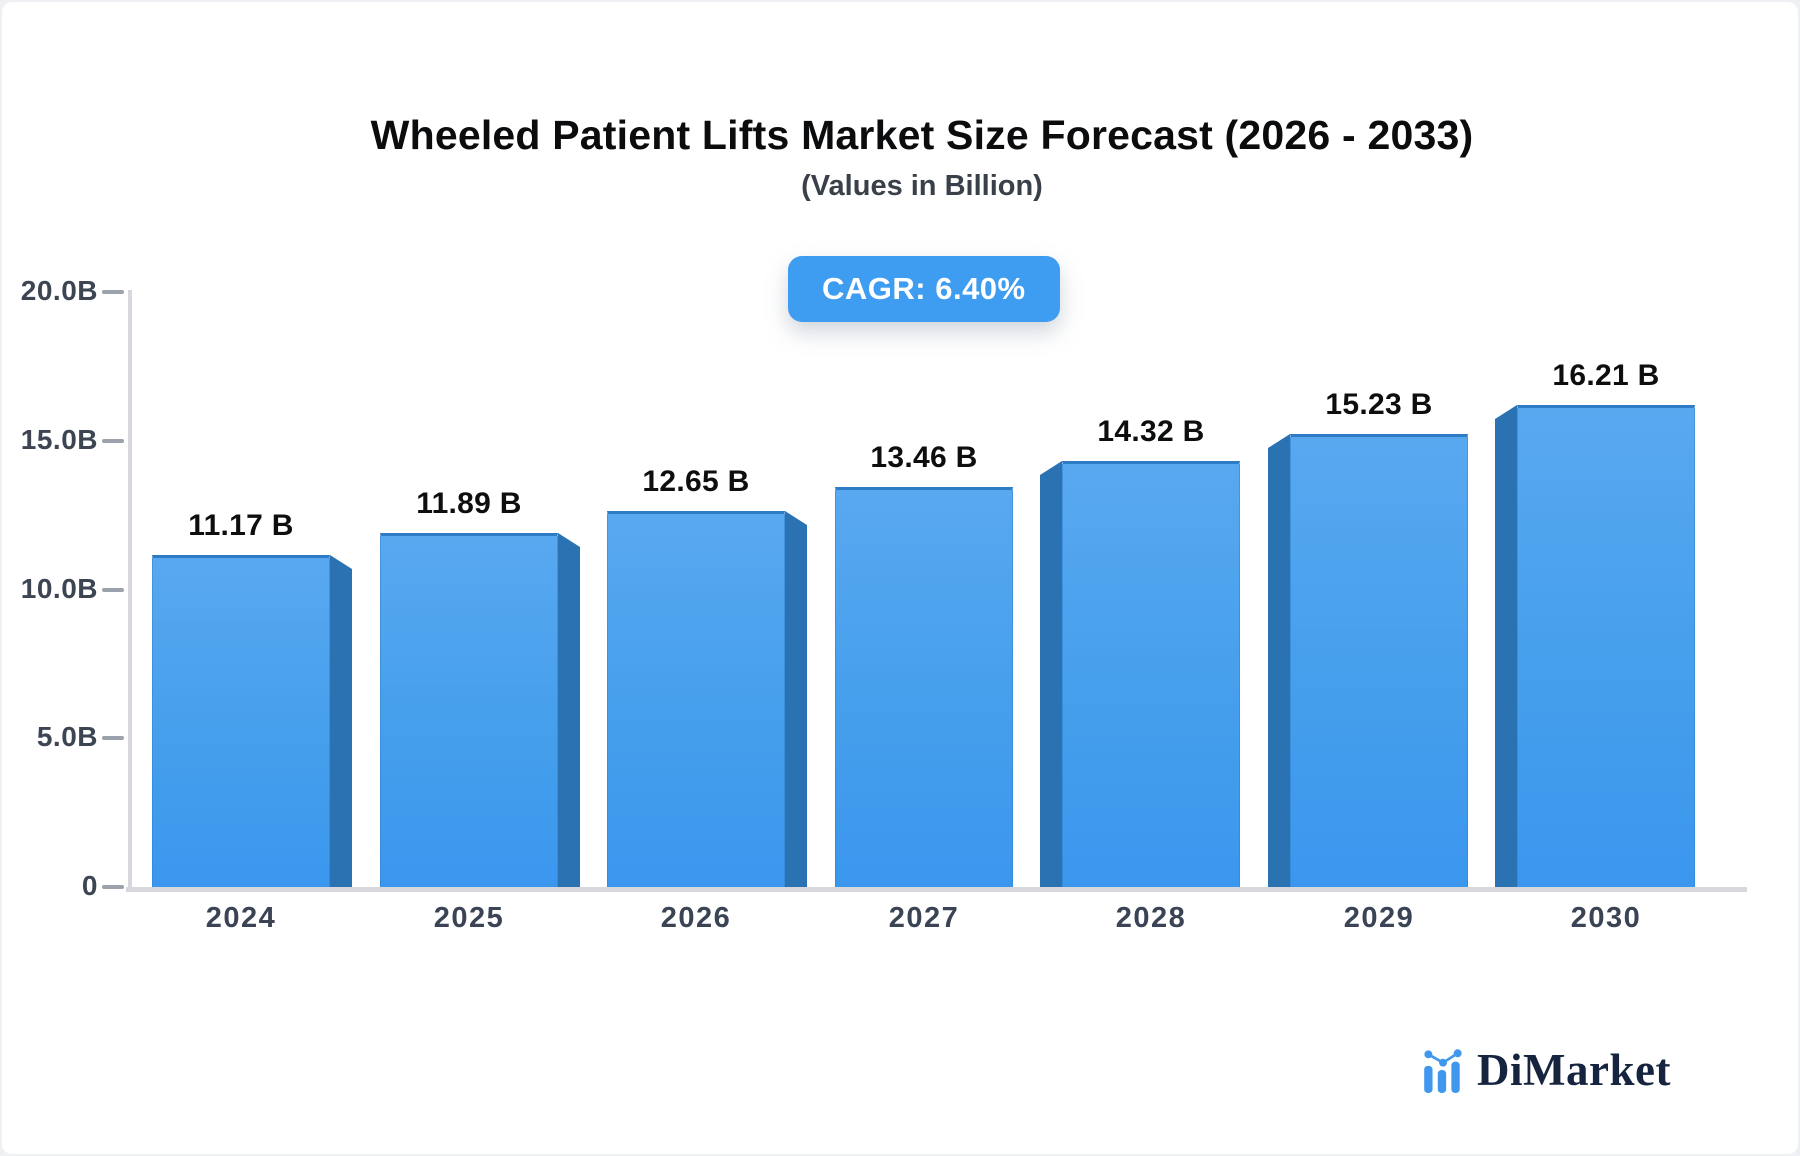  Describe the element at coordinates (1606, 375) in the screenshot. I see `bar-value-label: 16.21 B` at that location.